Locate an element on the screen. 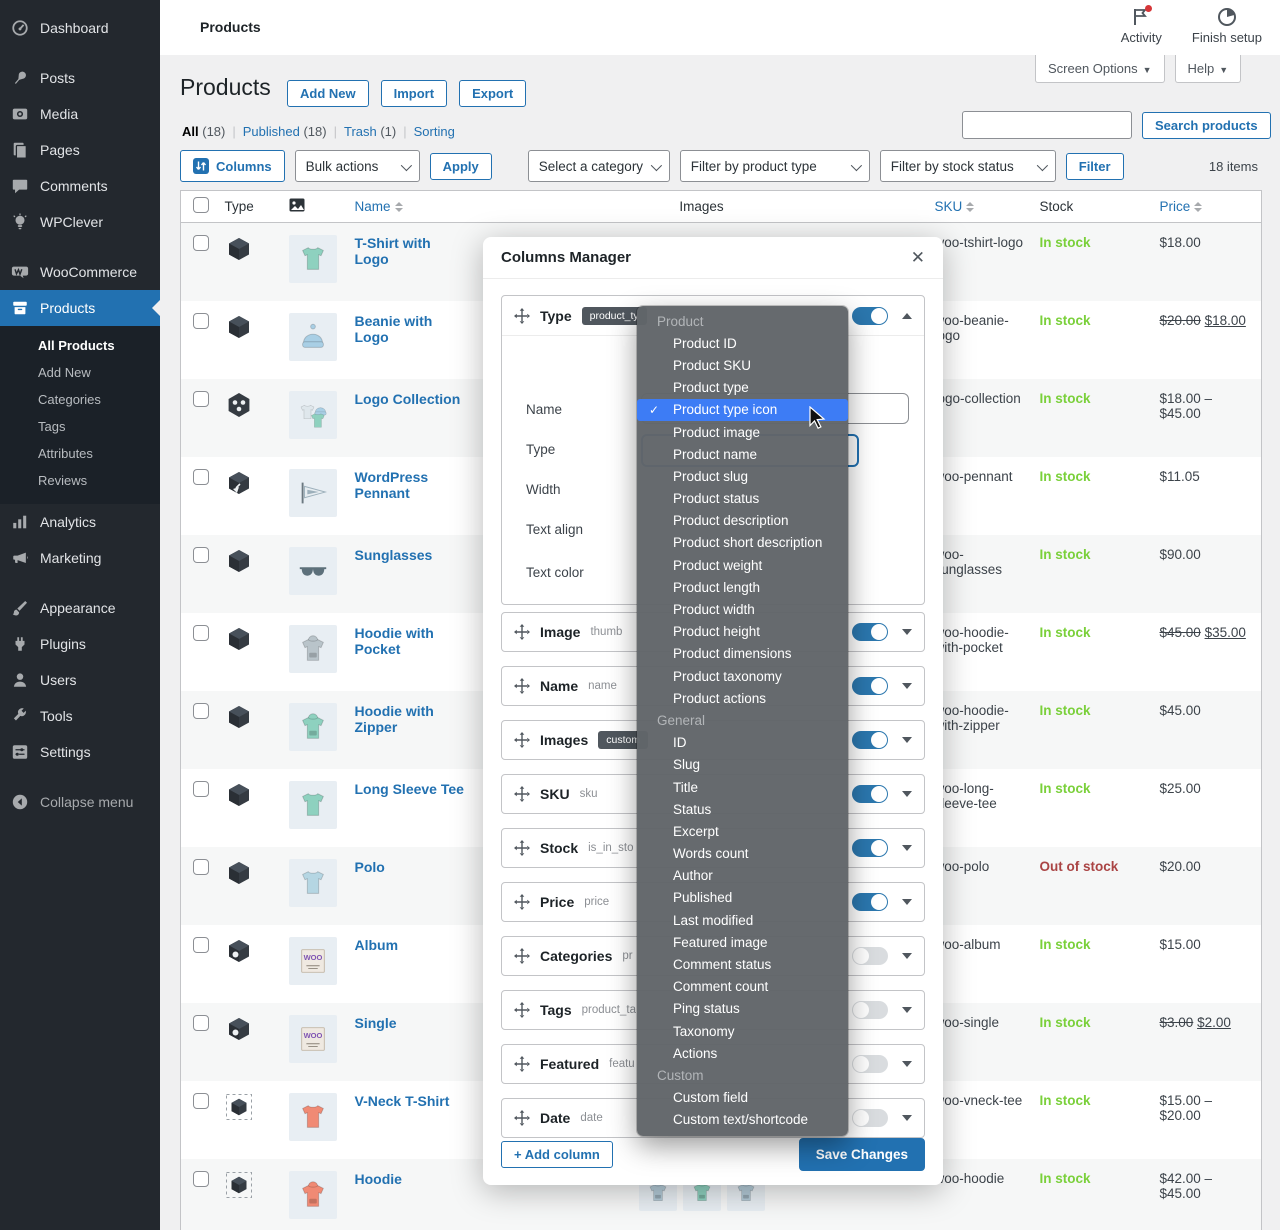 The image size is (1280, 1230). dropdown-option: Custom field is located at coordinates (711, 1098).